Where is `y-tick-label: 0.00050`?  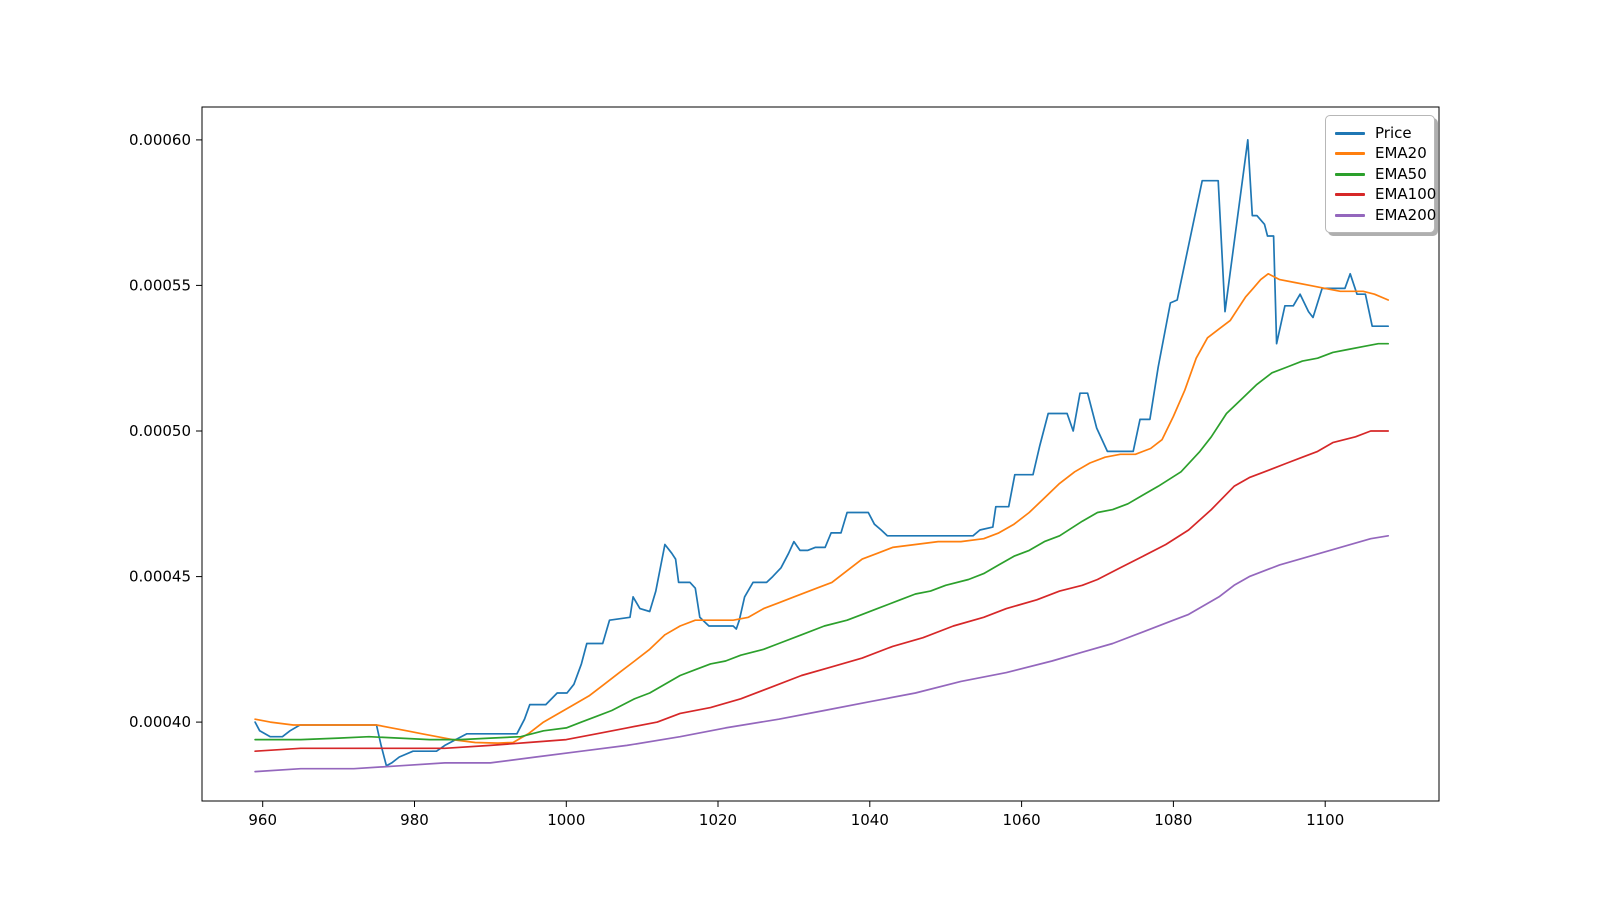 y-tick-label: 0.00050 is located at coordinates (160, 431).